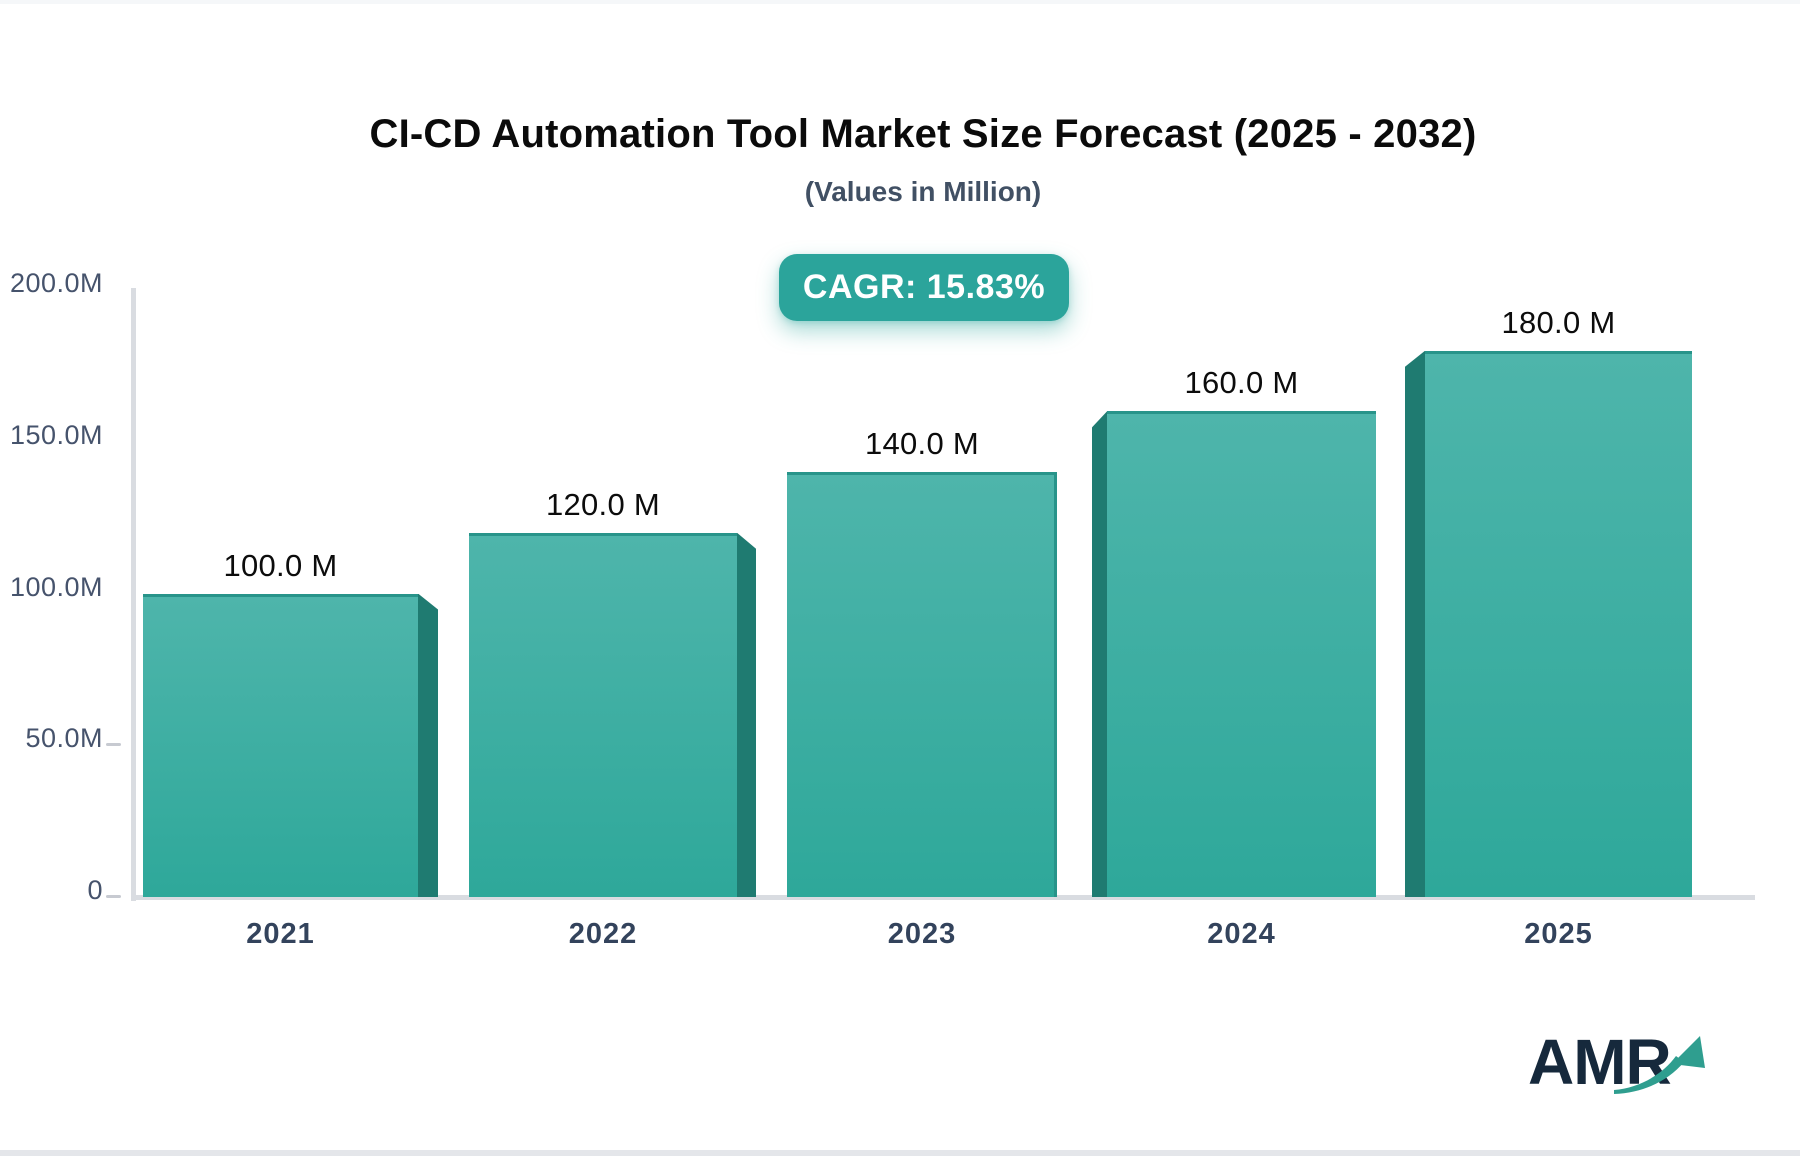 The height and width of the screenshot is (1156, 1800). I want to click on x-axis-category-label: 2023, so click(922, 934).